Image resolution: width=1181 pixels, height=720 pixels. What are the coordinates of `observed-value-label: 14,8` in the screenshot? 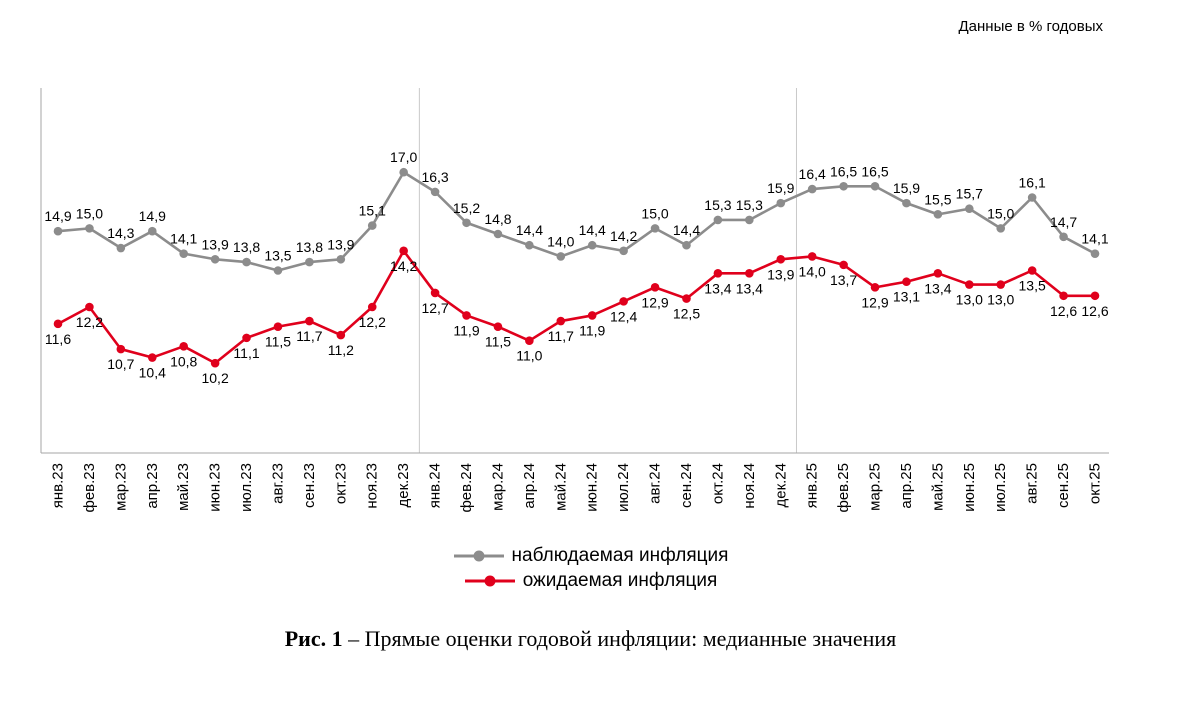 It's located at (497, 219).